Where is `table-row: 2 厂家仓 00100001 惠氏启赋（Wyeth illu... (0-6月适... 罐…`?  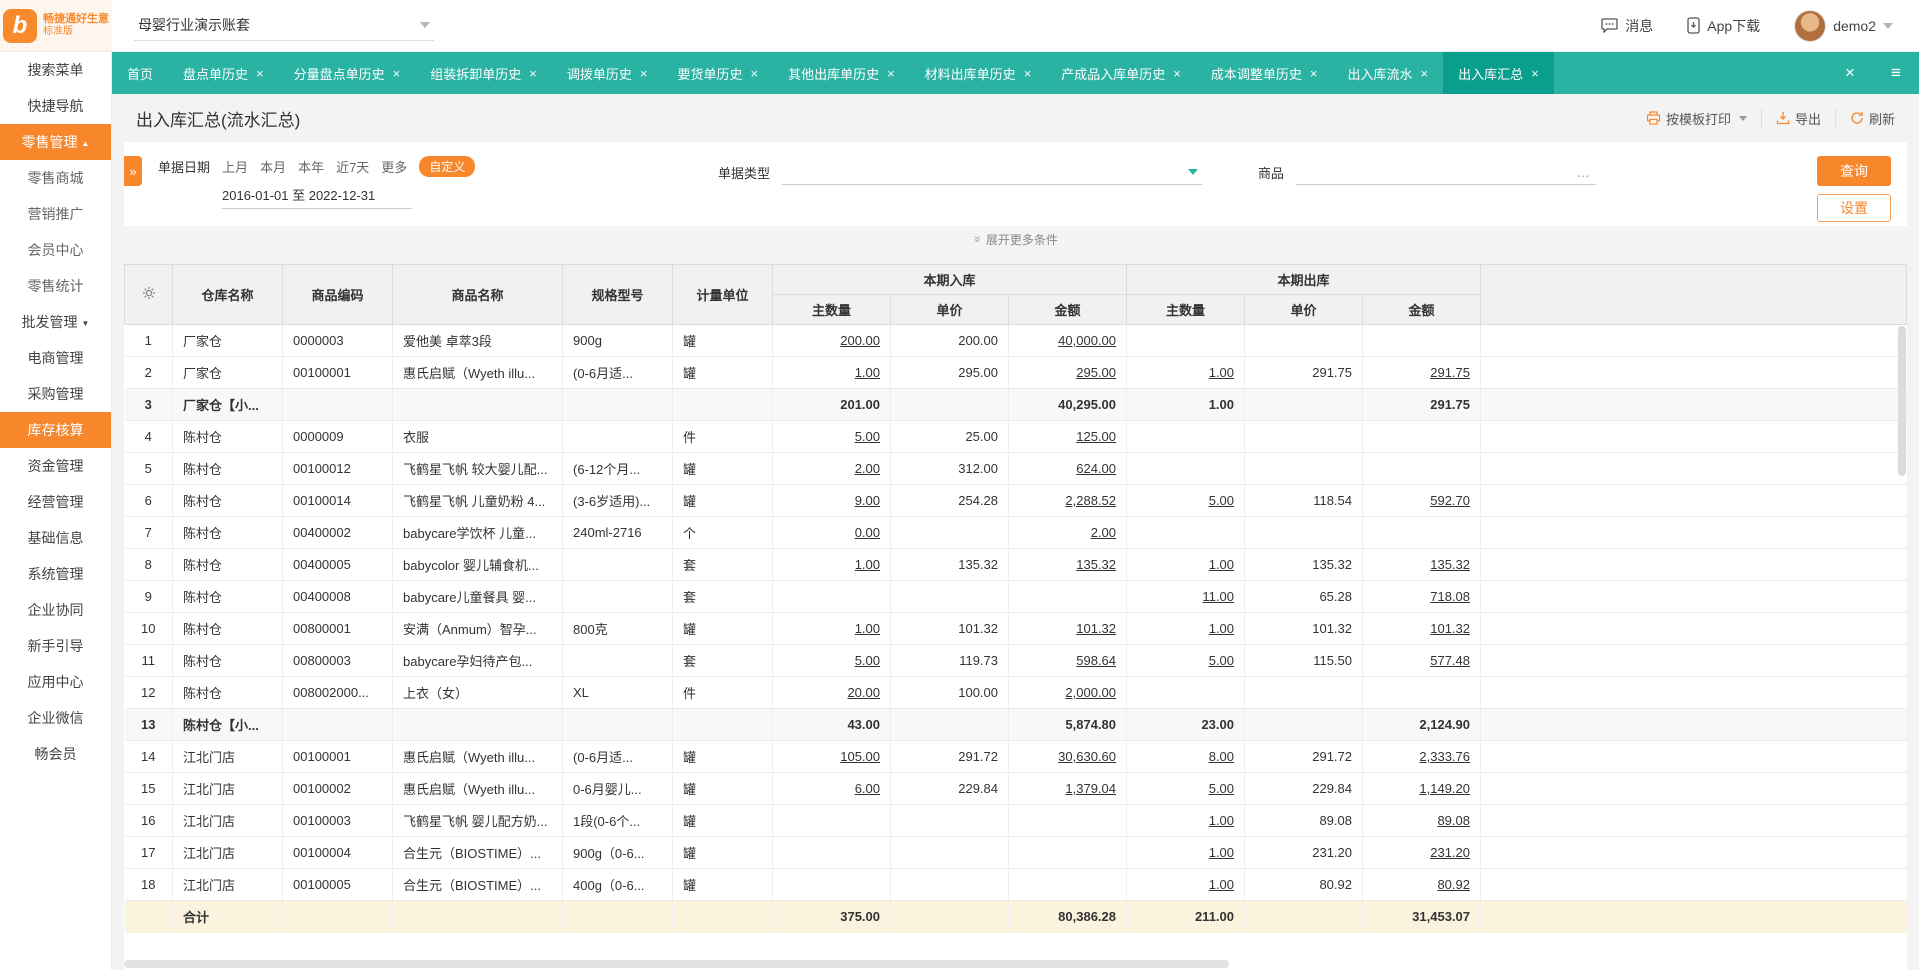
table-row: 2 厂家仓 00100001 惠氏启赋（Wyeth illu... (0-6月适... 罐… is located at coordinates (1015, 372).